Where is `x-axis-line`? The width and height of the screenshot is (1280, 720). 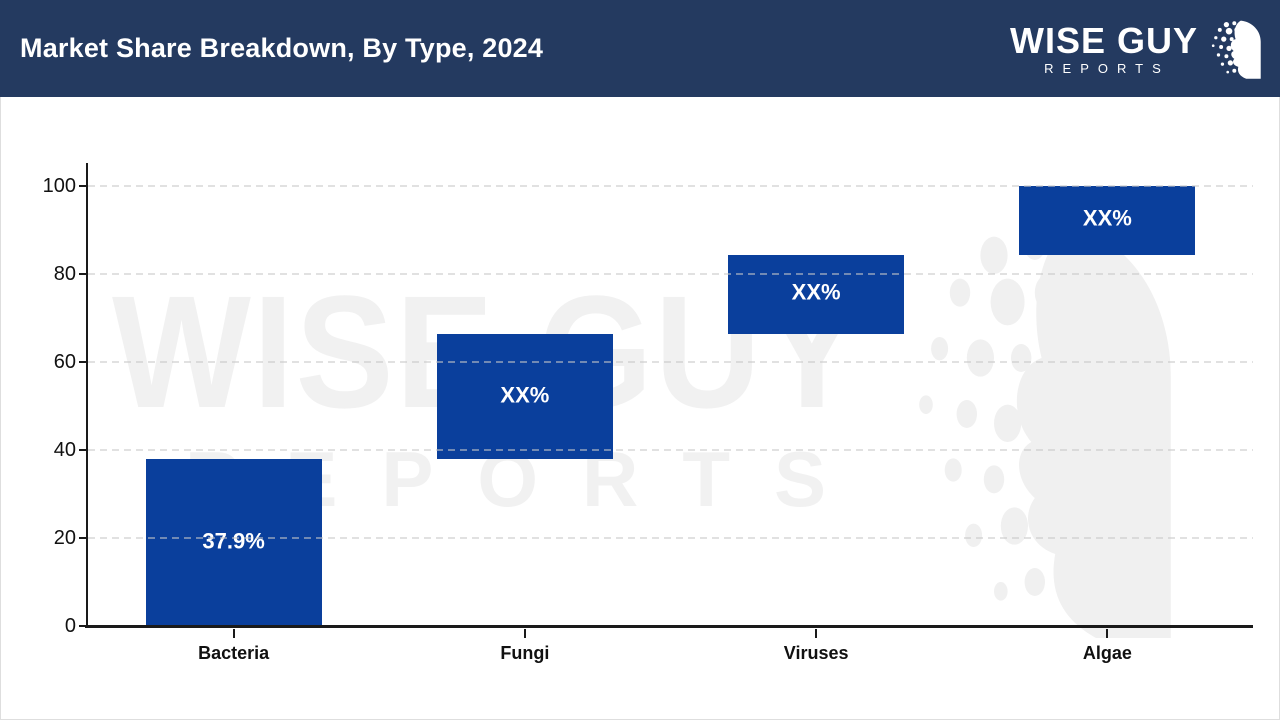
x-axis-line is located at coordinates (669, 626).